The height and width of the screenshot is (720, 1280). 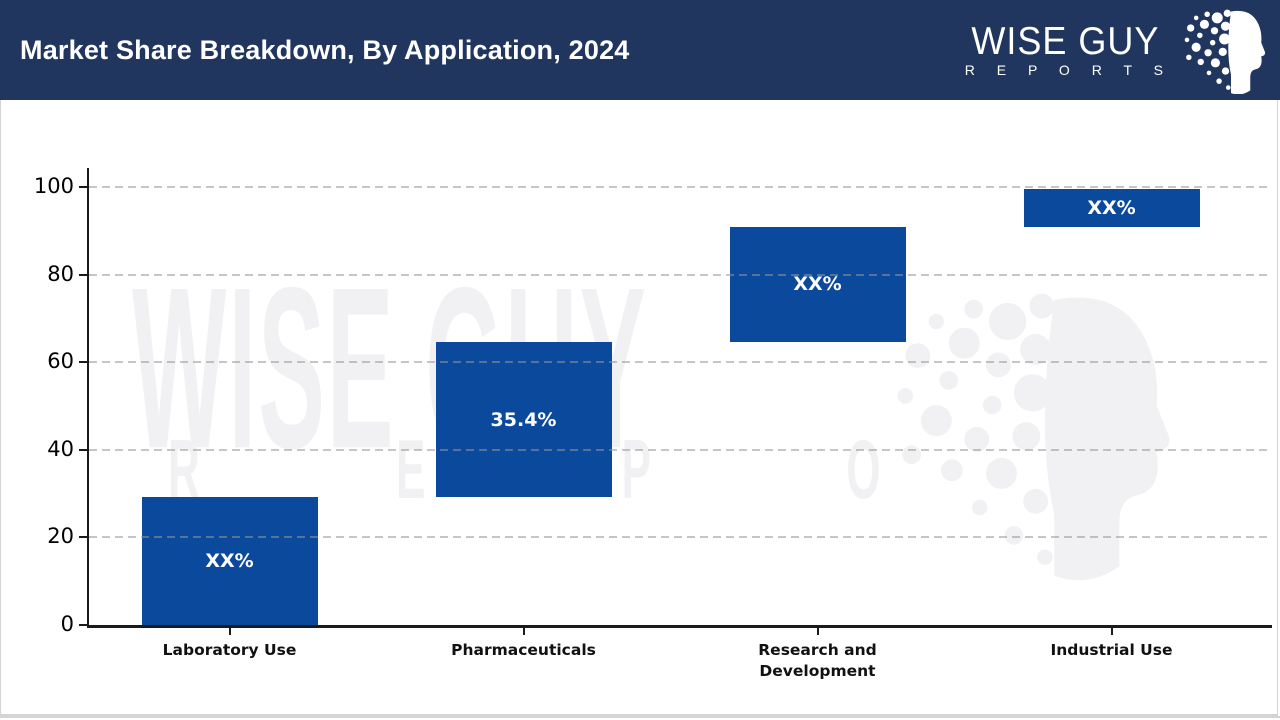 I want to click on gridline-y100, so click(x=680, y=187).